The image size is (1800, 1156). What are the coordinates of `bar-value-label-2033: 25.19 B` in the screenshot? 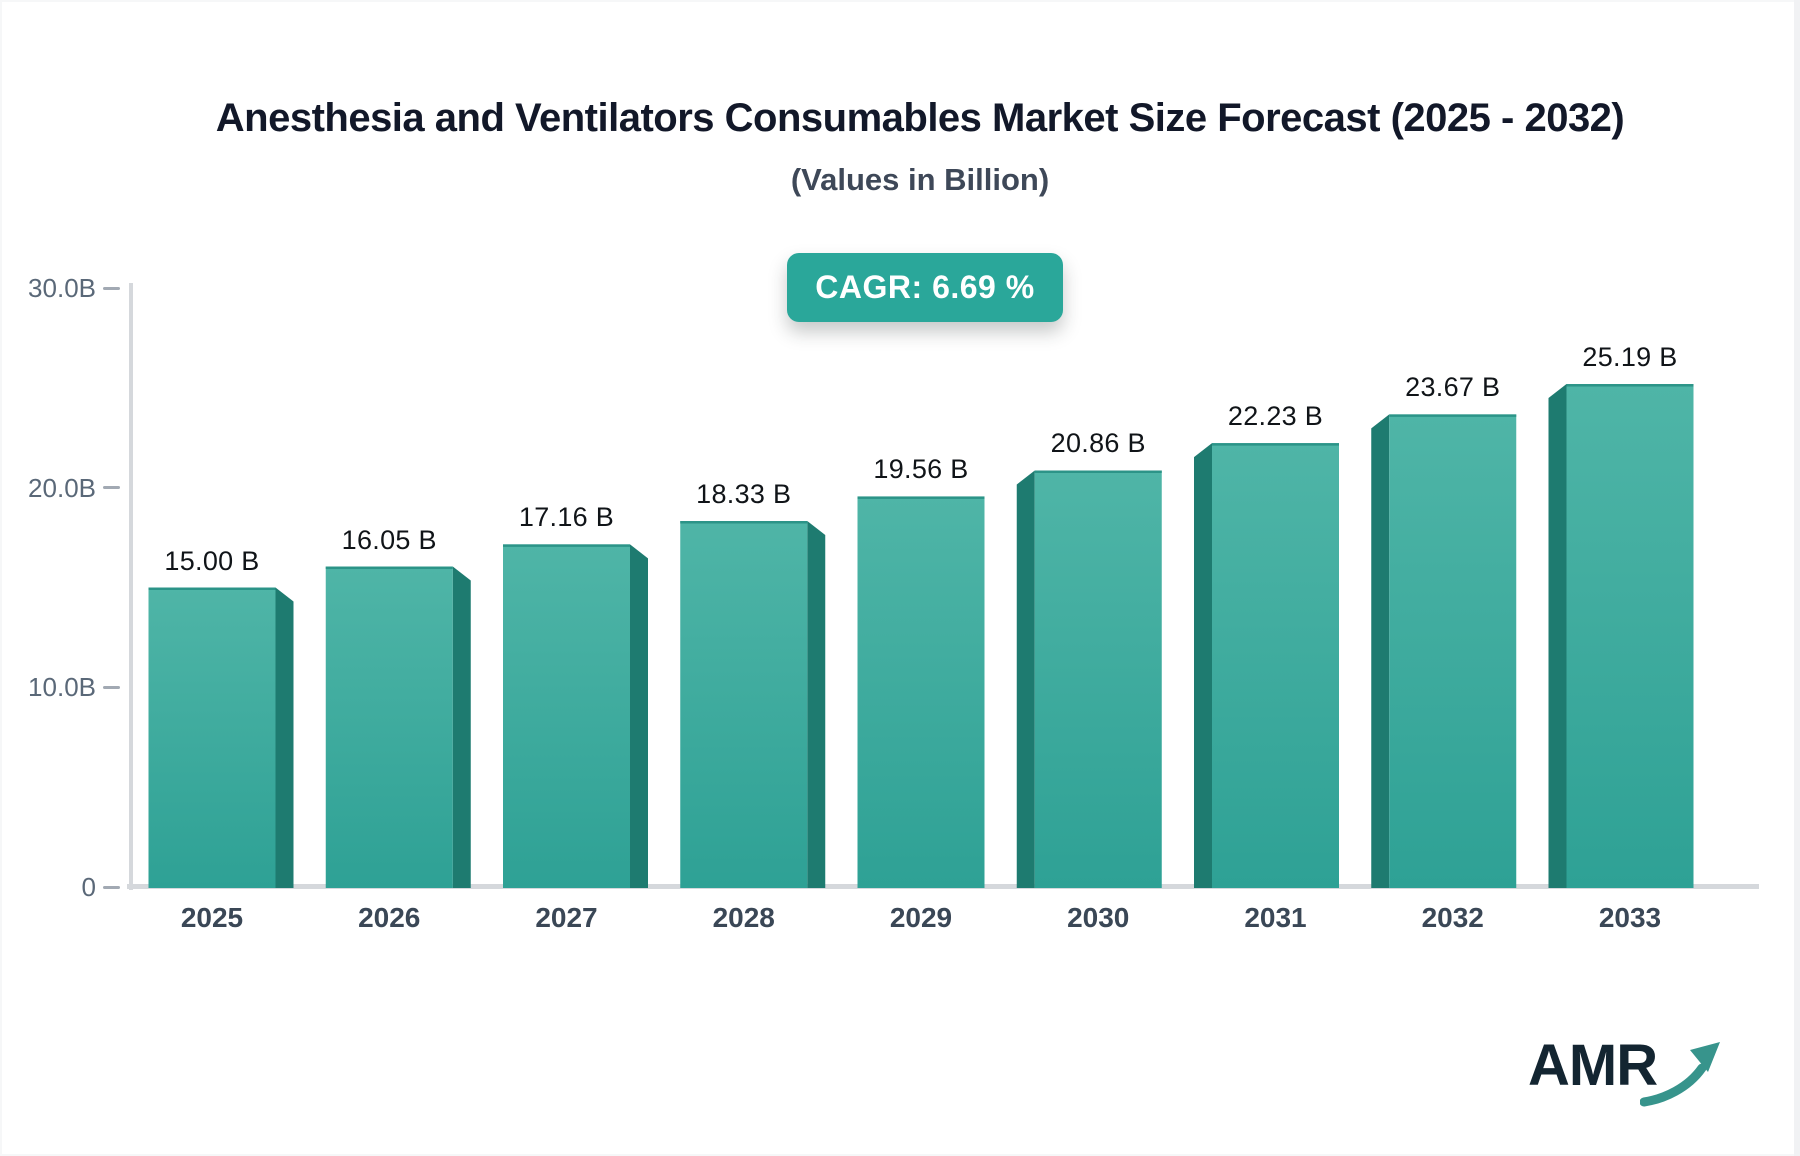 It's located at (1630, 357).